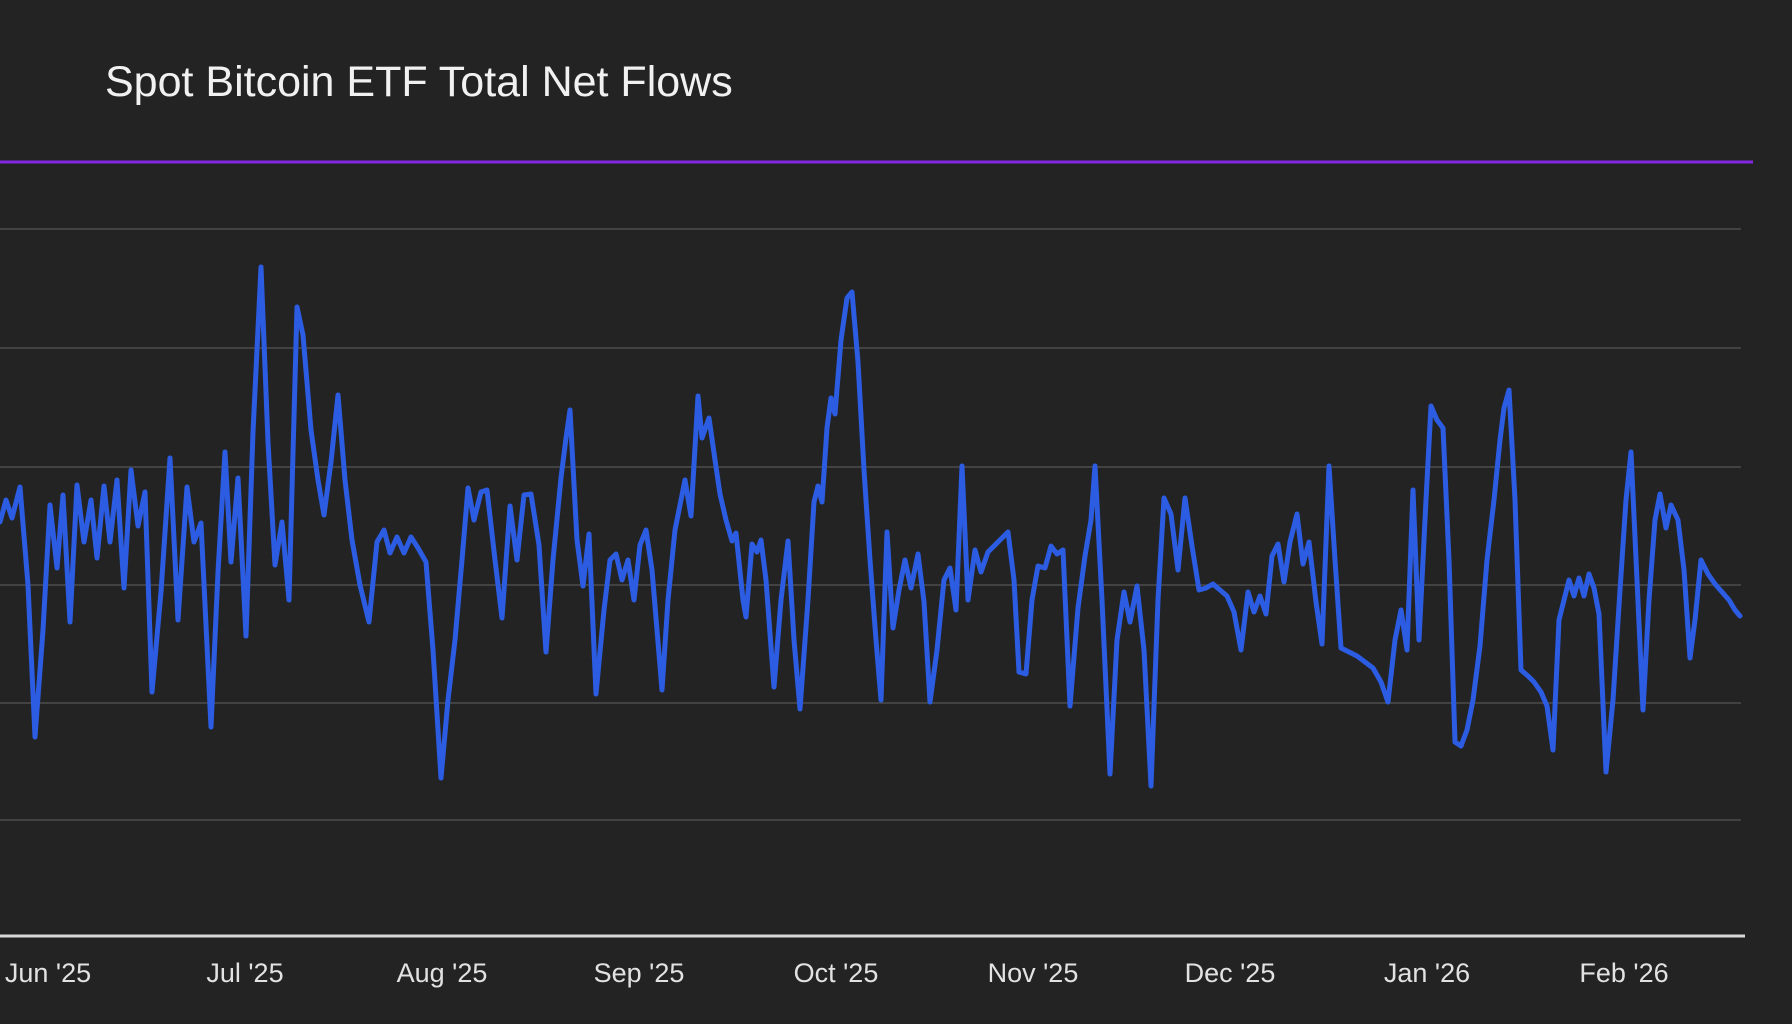  What do you see at coordinates (1033, 973) in the screenshot?
I see `x-axis-label: Nov '25` at bounding box center [1033, 973].